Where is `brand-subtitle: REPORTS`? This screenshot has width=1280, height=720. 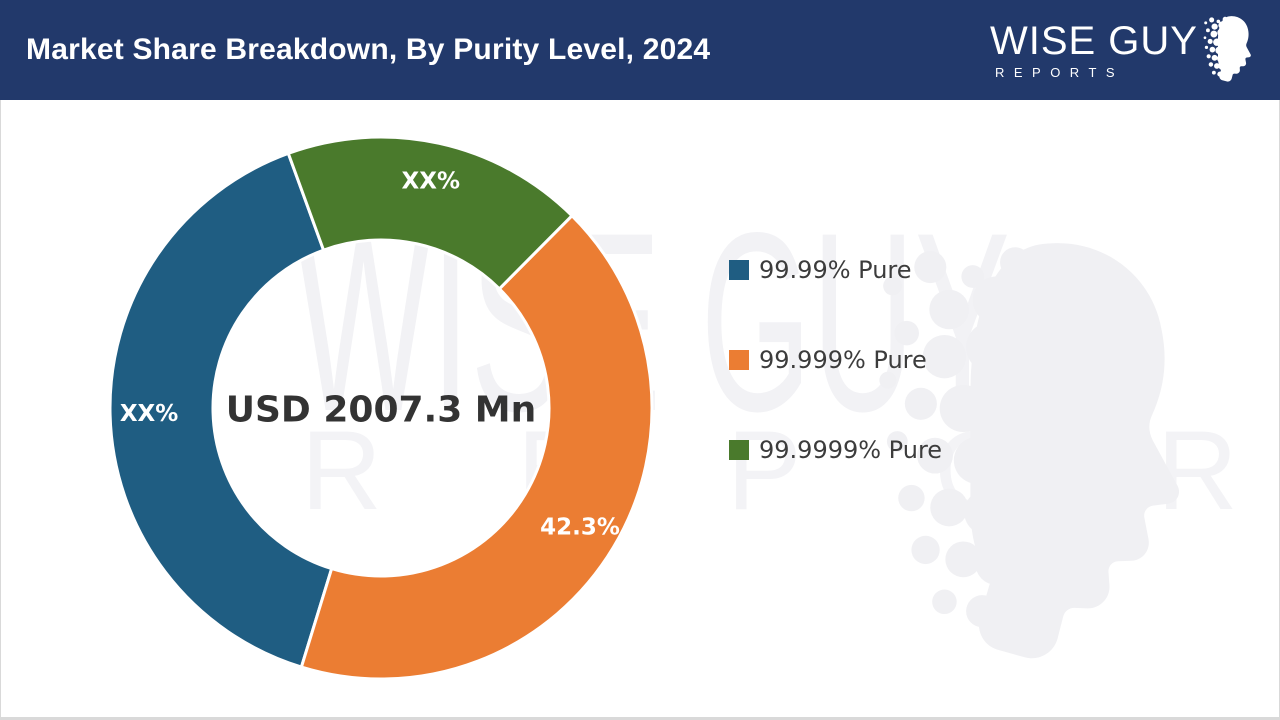
brand-subtitle: REPORTS is located at coordinates (1059, 72).